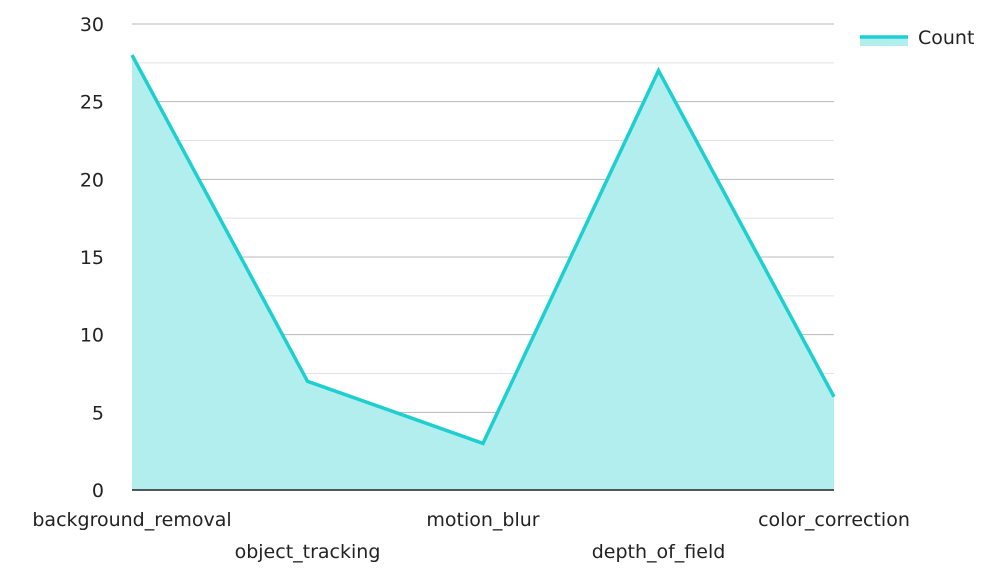  I want to click on x-tick-label-color_correction: color_correction, so click(834, 520).